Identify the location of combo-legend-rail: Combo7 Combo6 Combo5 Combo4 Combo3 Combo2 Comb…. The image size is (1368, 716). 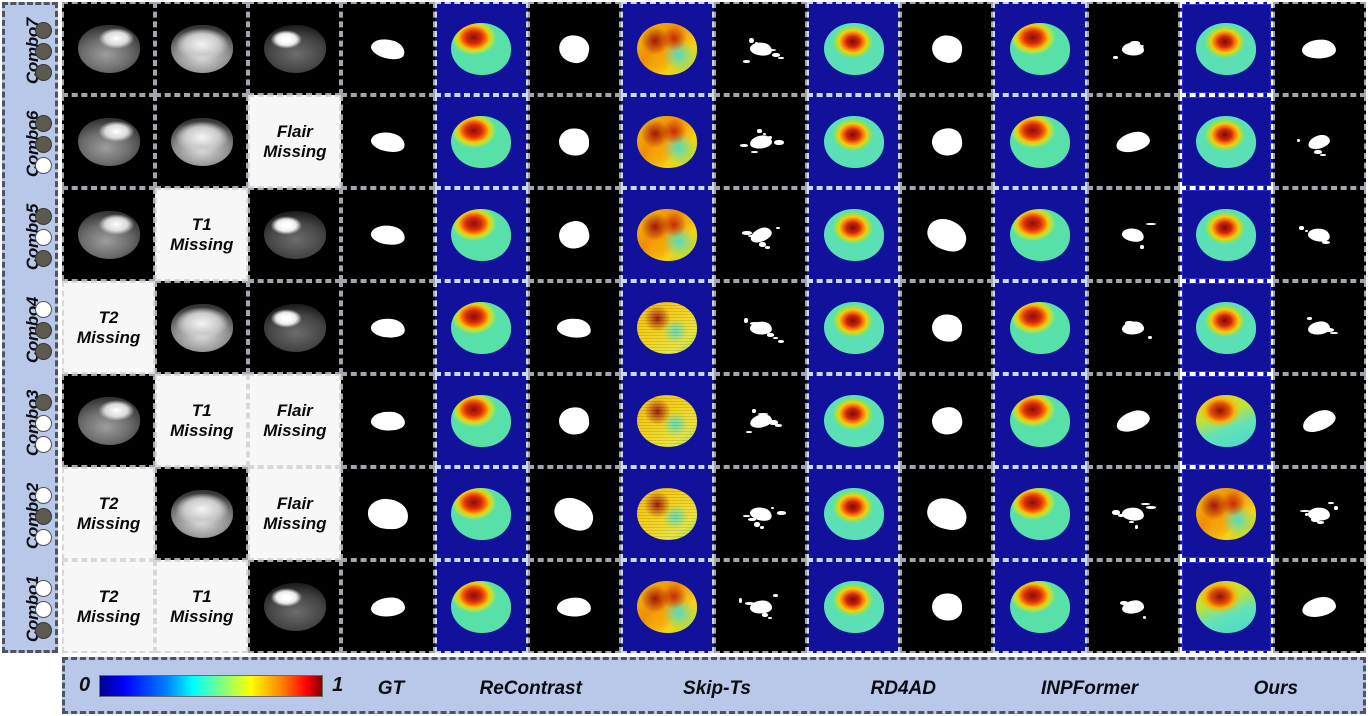
(30, 327).